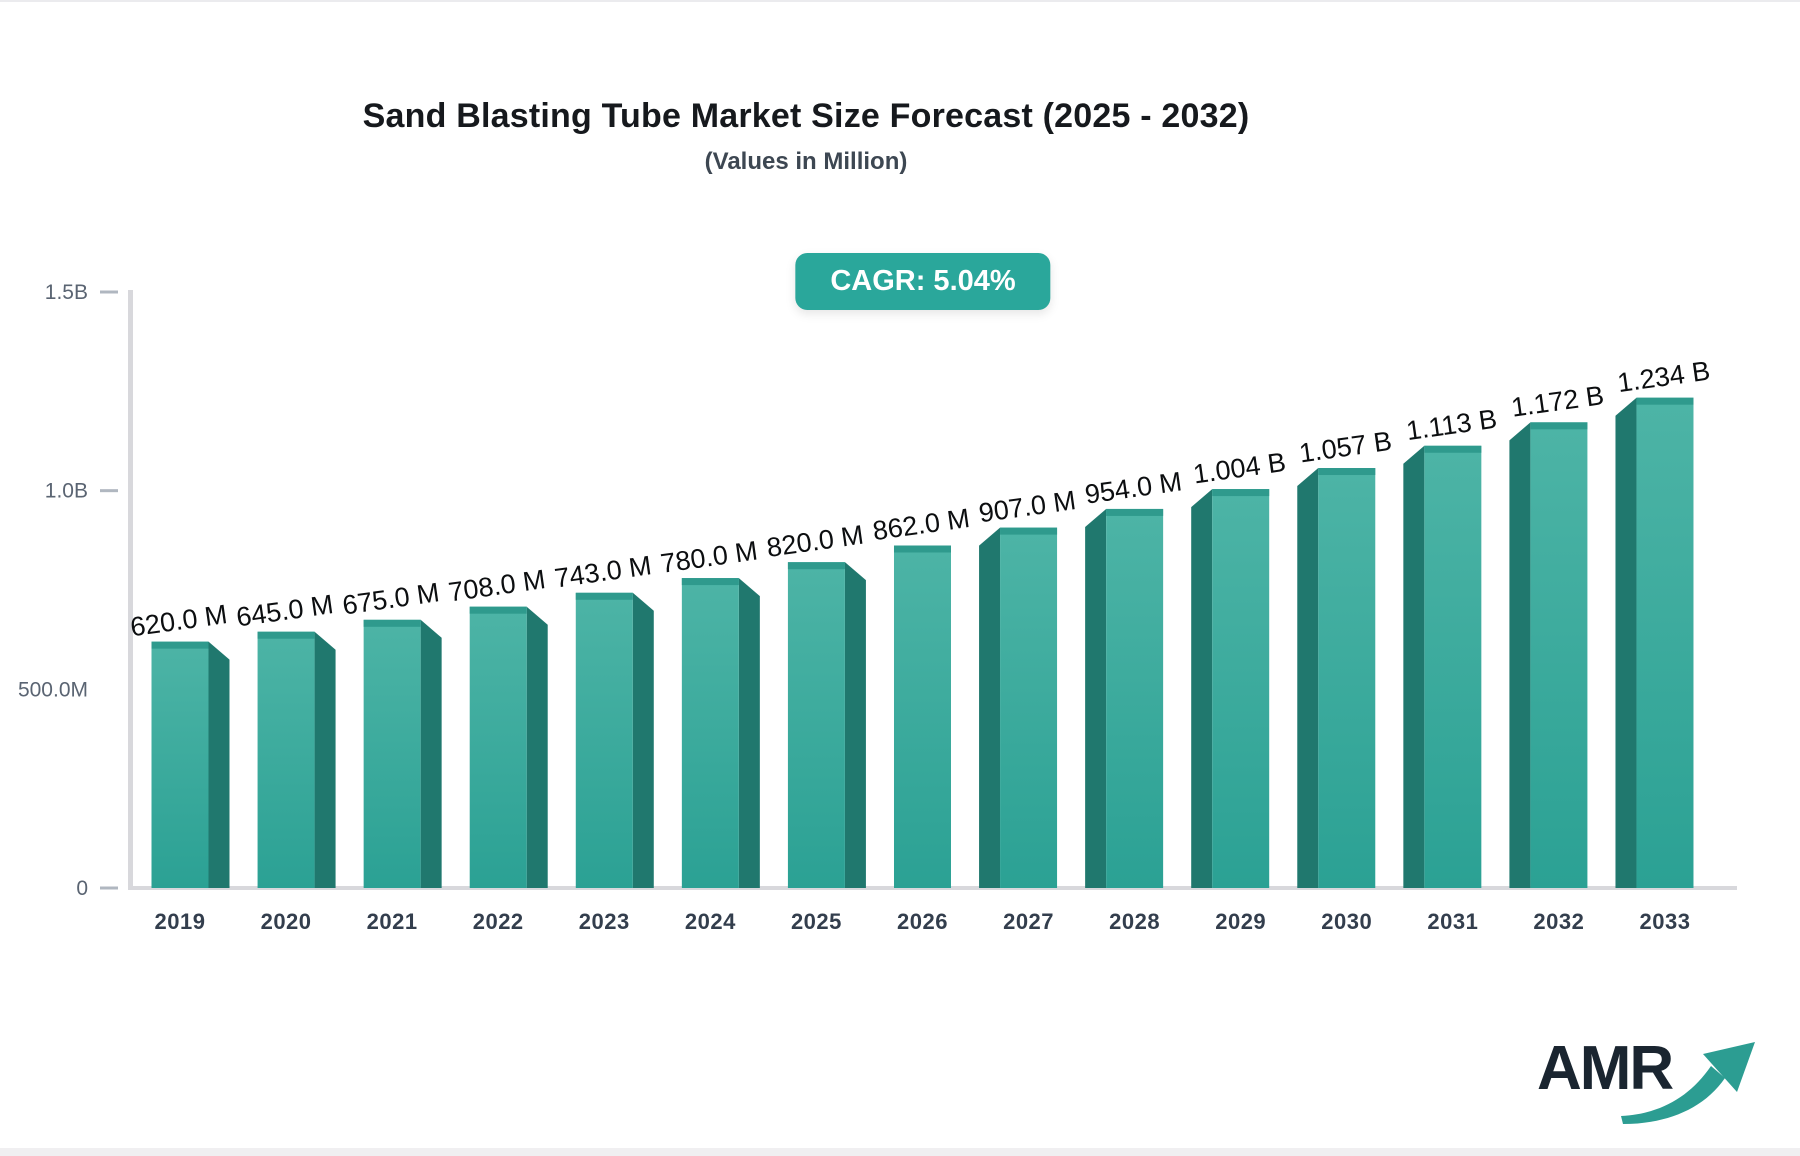  I want to click on x-axis-label: 2025, so click(816, 921).